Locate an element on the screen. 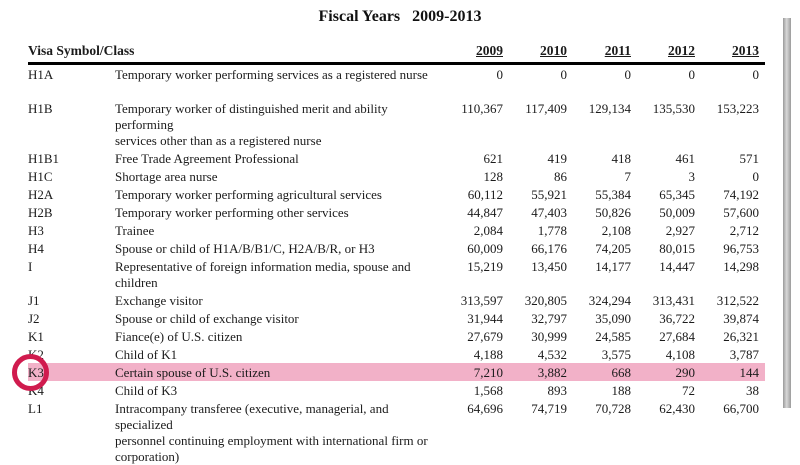 The width and height of the screenshot is (800, 465). value-cell-fy2010: 30,999 is located at coordinates (541, 336).